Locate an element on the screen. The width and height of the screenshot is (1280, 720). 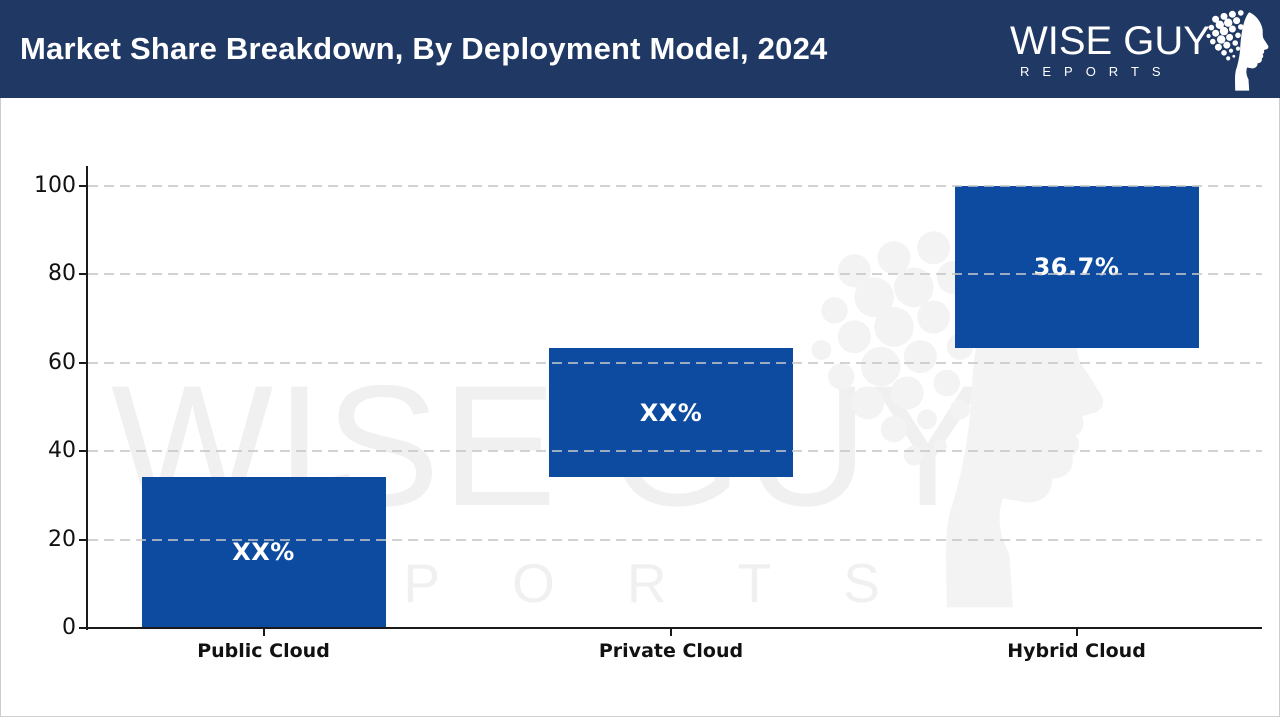
y-tick-label-40: 40 is located at coordinates (62, 451).